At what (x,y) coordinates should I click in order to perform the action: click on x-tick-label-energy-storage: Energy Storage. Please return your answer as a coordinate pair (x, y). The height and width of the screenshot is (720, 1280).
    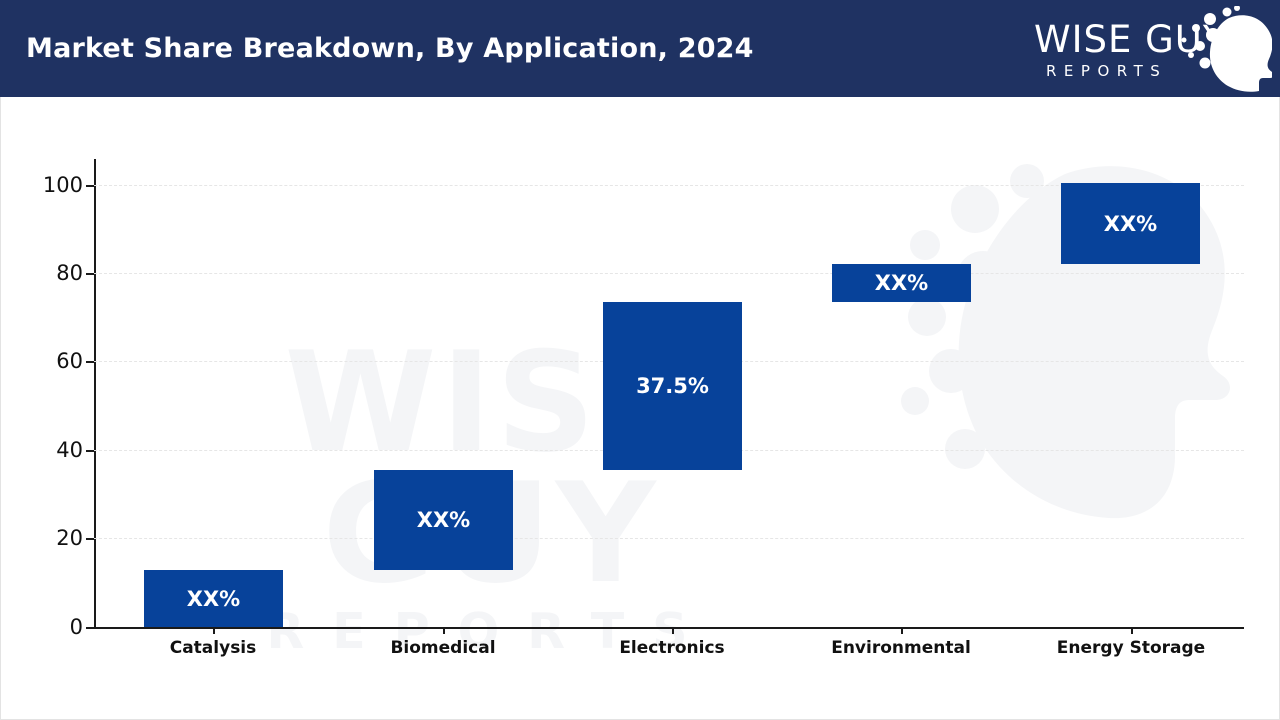
    Looking at the image, I should click on (1131, 648).